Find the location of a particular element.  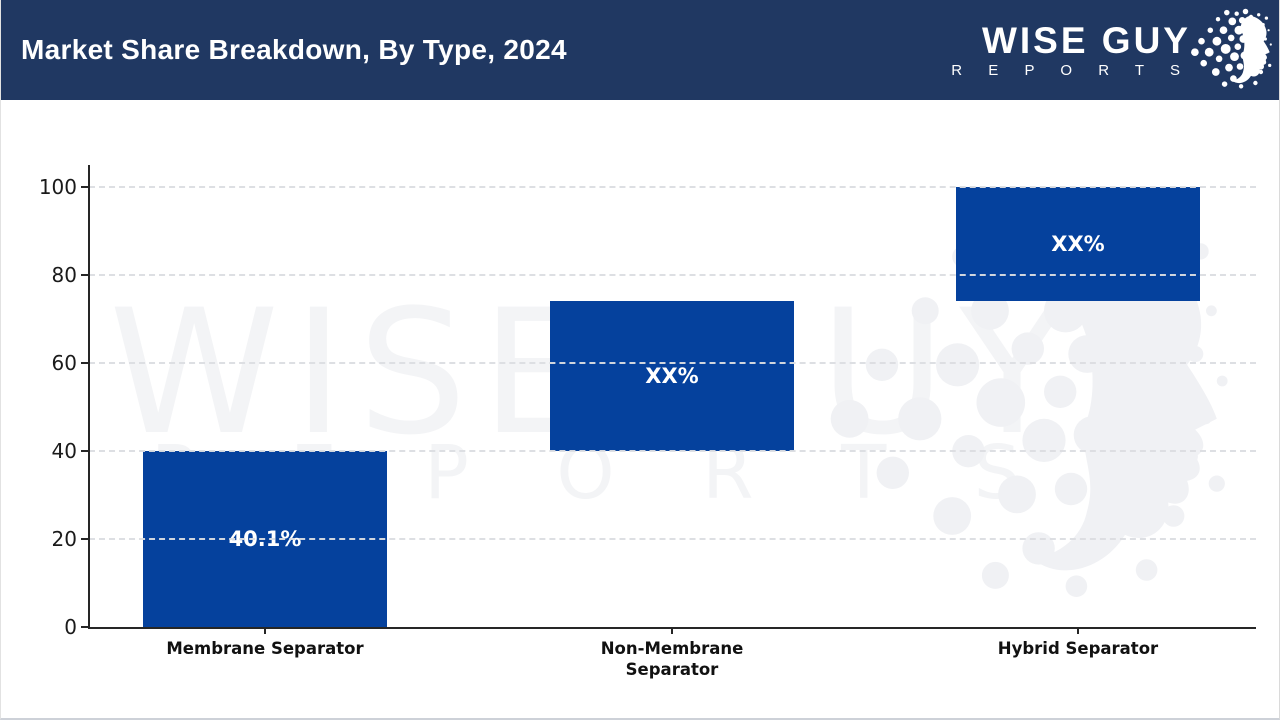

bar-2: XX% is located at coordinates (672, 375).